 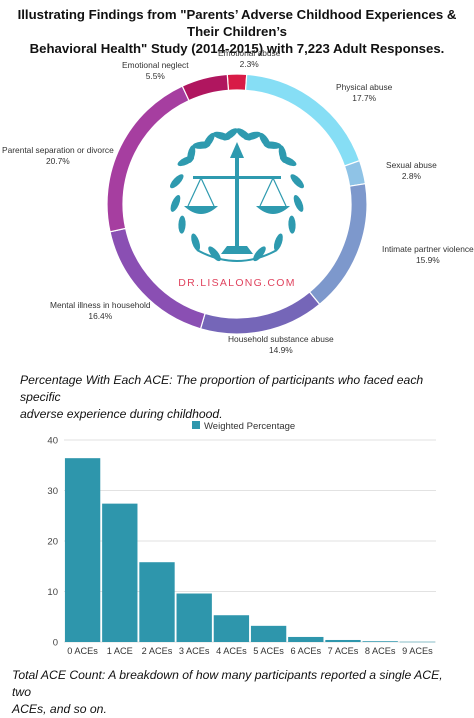 What do you see at coordinates (196, 425) in the screenshot?
I see `legend-swatch` at bounding box center [196, 425].